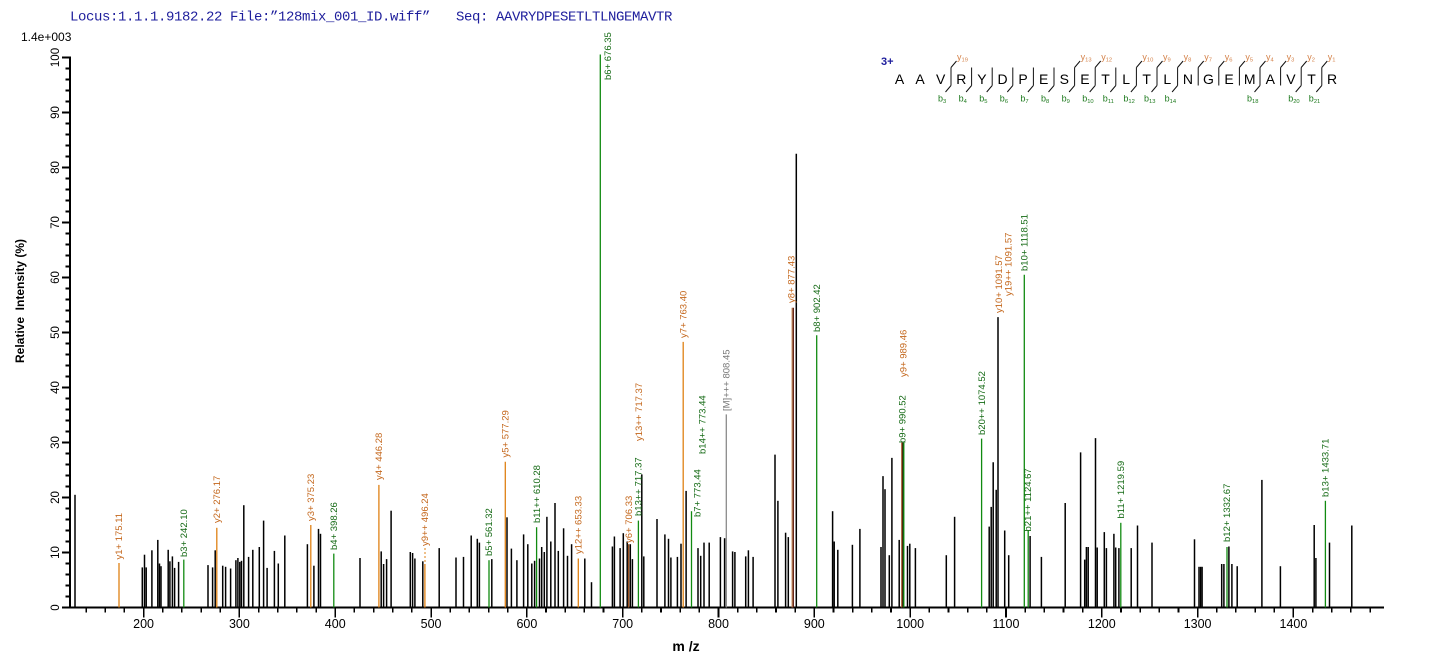 The width and height of the screenshot is (1436, 672). What do you see at coordinates (1102, 624) in the screenshot?
I see `svg-text: 1200` at bounding box center [1102, 624].